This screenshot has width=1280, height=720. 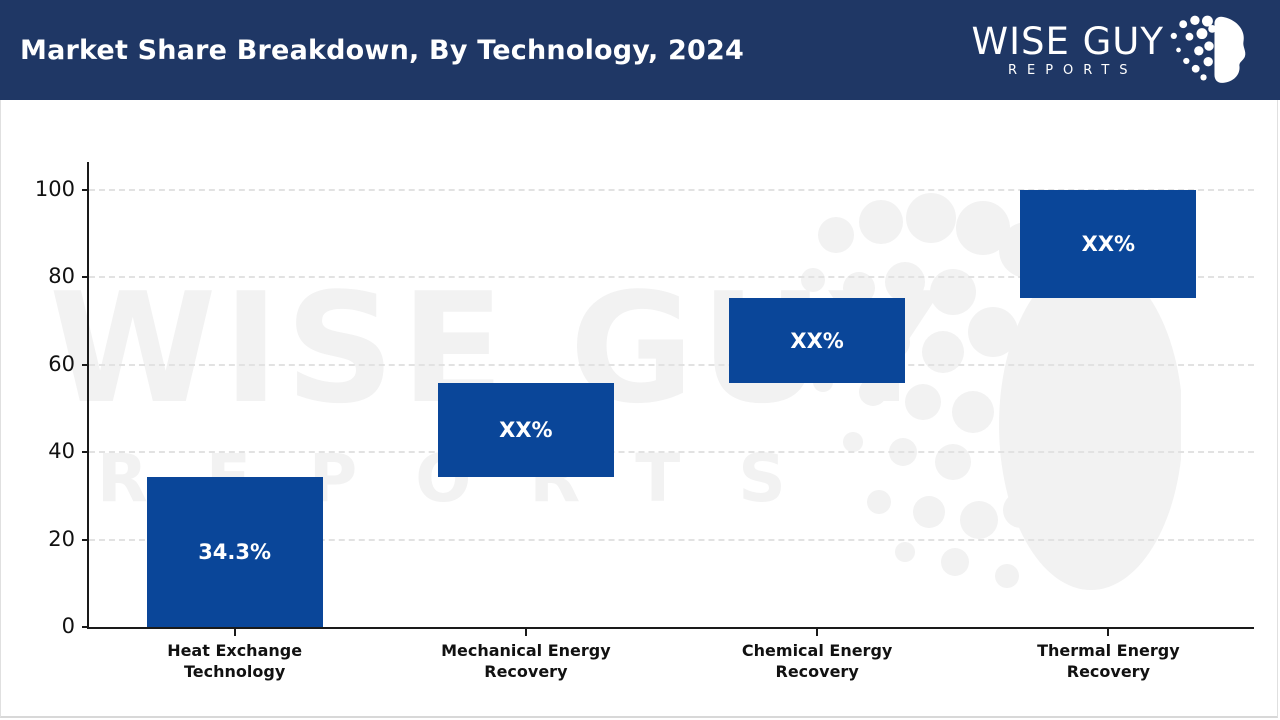 What do you see at coordinates (526, 661) in the screenshot?
I see `x-axis-category-label: Mechanical Energy Recovery` at bounding box center [526, 661].